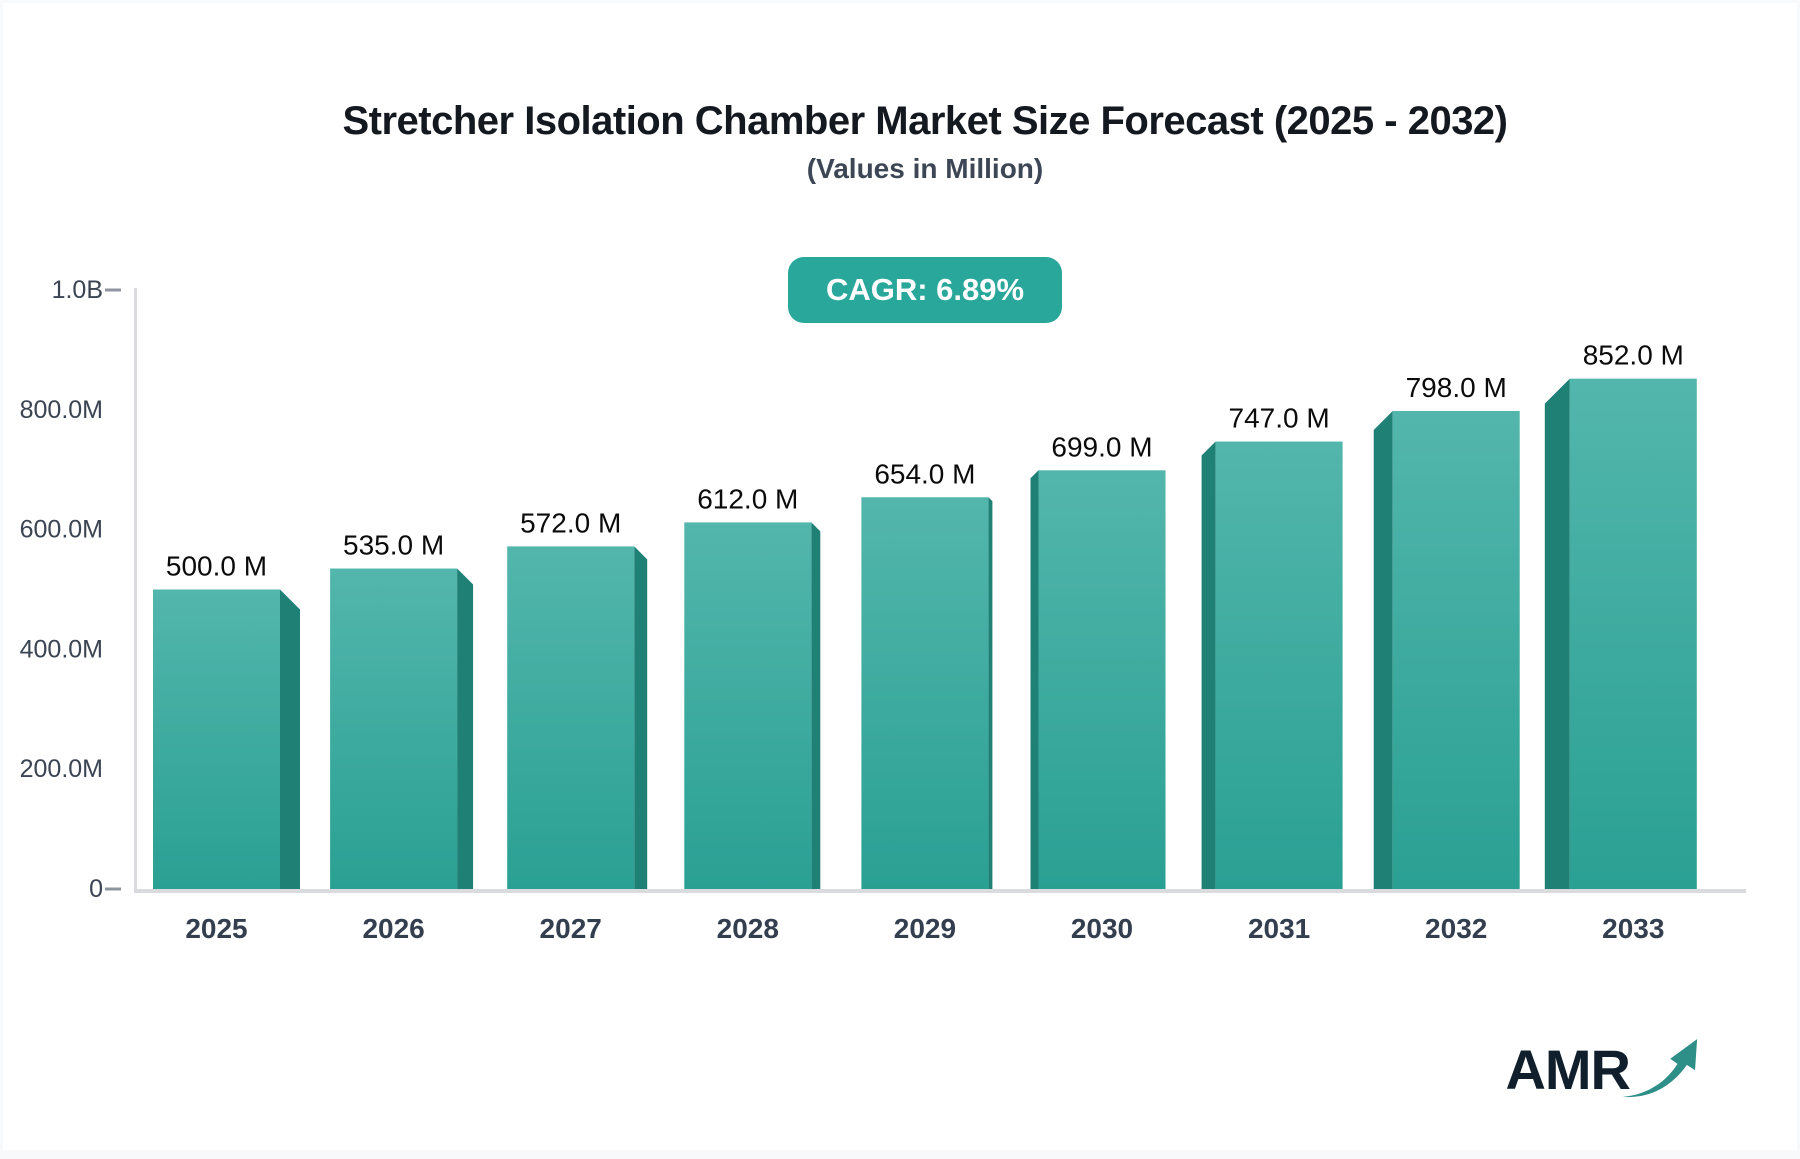 This screenshot has width=1800, height=1159. I want to click on cagr-badge: CAGR: 6.89%, so click(925, 290).